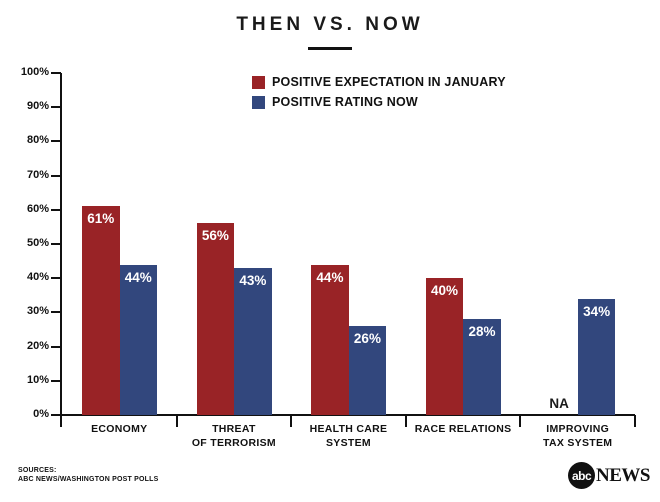 Image resolution: width=660 pixels, height=502 pixels. What do you see at coordinates (253, 341) in the screenshot?
I see `bar-now-1: 43%` at bounding box center [253, 341].